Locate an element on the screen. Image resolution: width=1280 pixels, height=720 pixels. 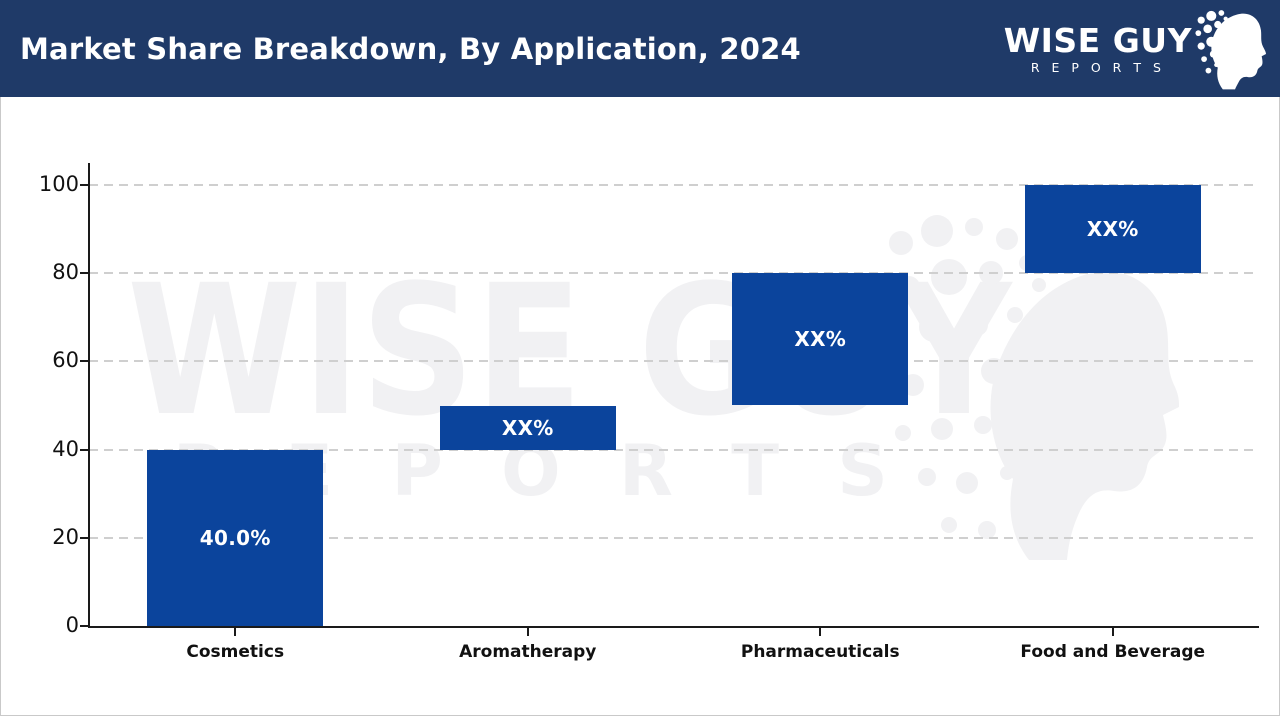
wise-guy-logo: WISE GUY R E P O R T S is located at coordinates (1135, 49).